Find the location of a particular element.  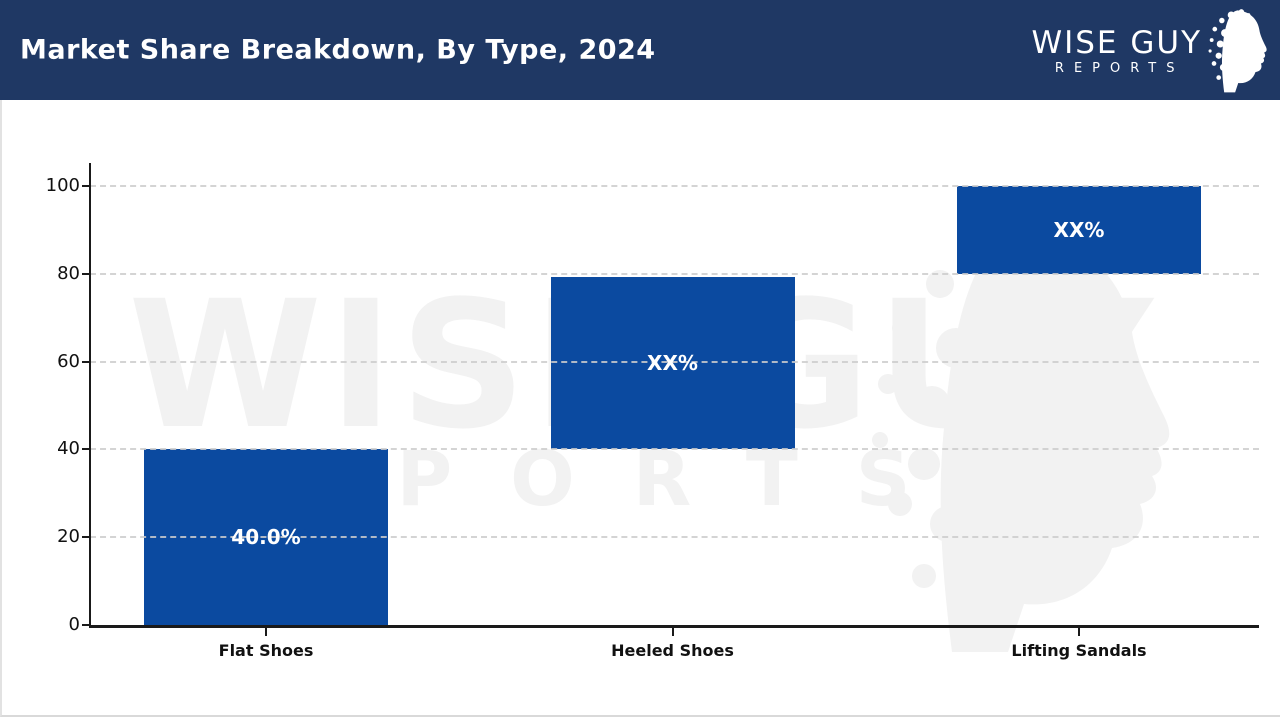

logo-text: WISE GUY REPORTS is located at coordinates (1116, 51).